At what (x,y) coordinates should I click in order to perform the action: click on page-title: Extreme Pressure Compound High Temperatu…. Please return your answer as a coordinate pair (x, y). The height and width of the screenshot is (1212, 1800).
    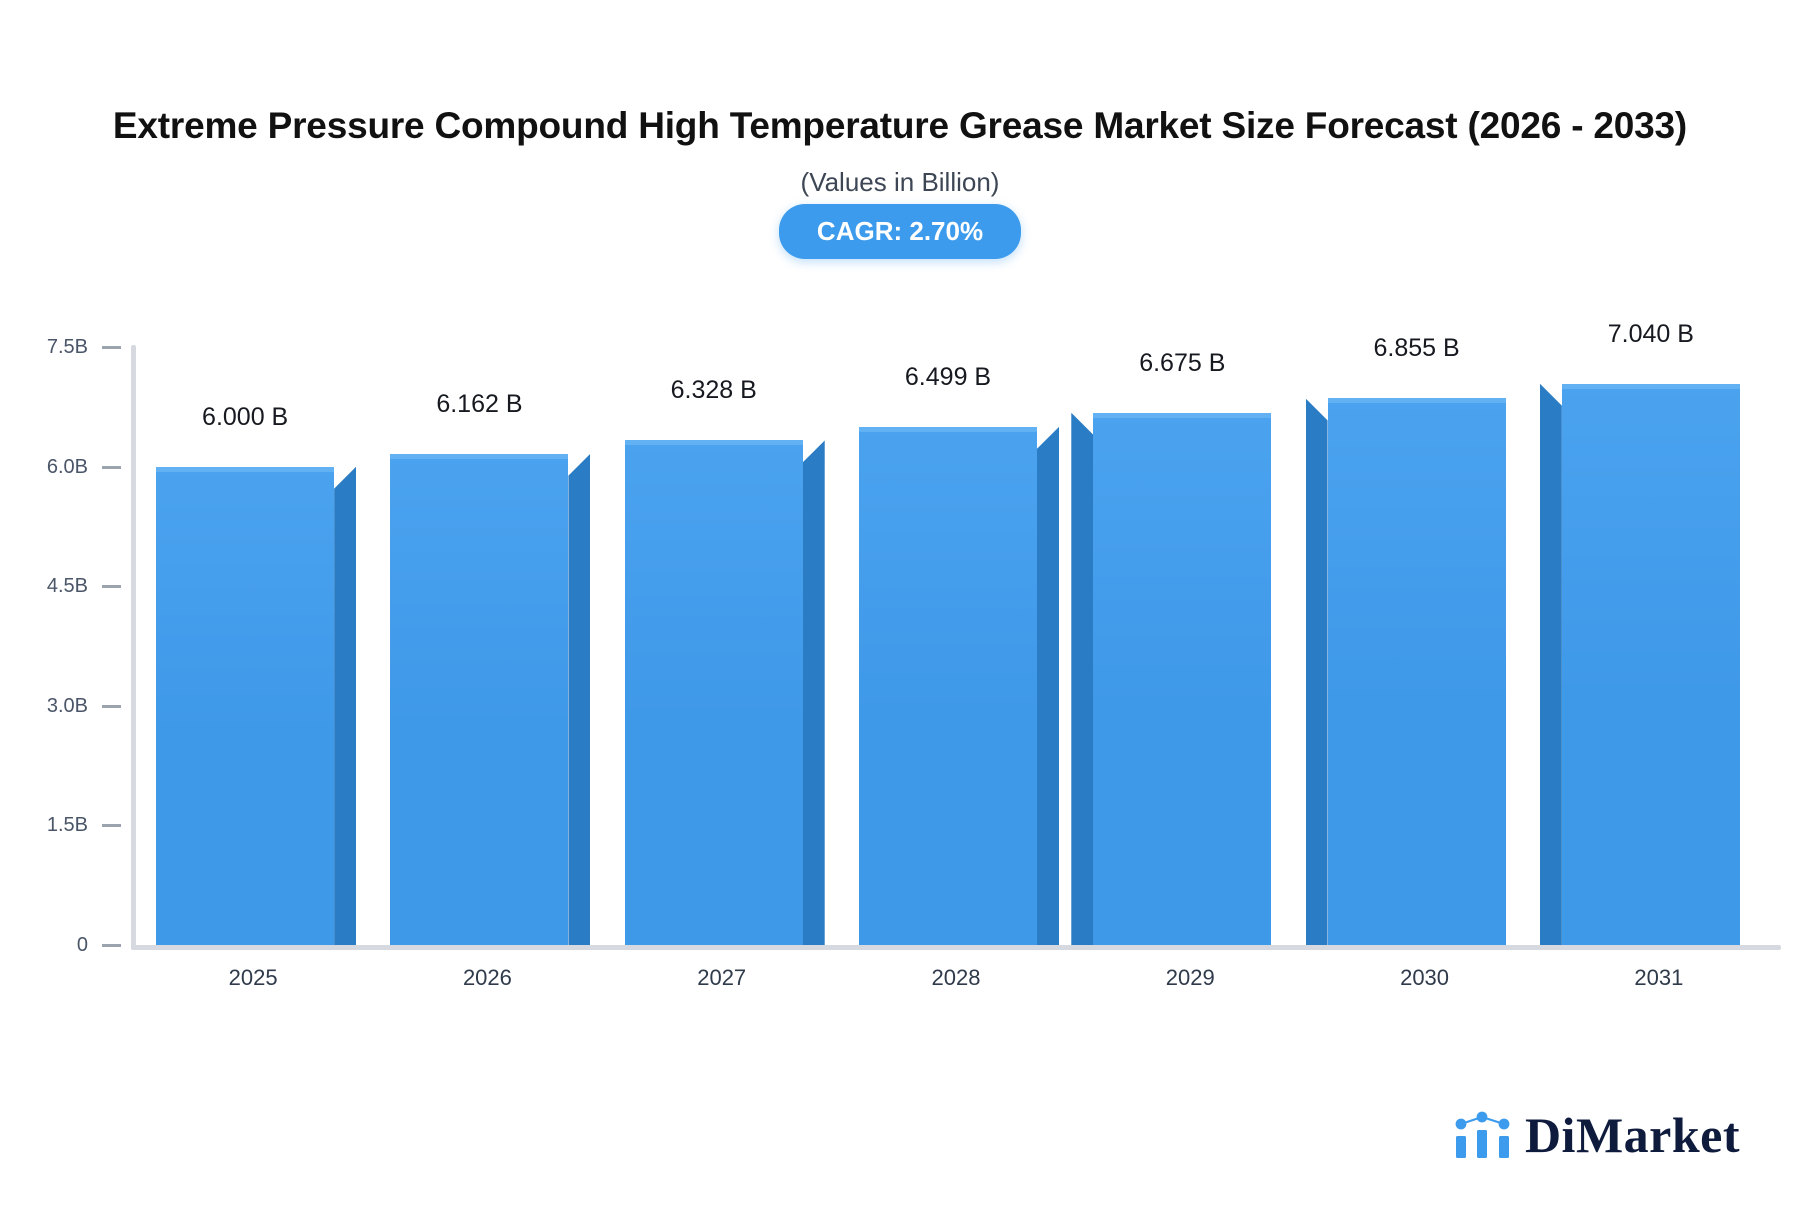
    Looking at the image, I should click on (900, 125).